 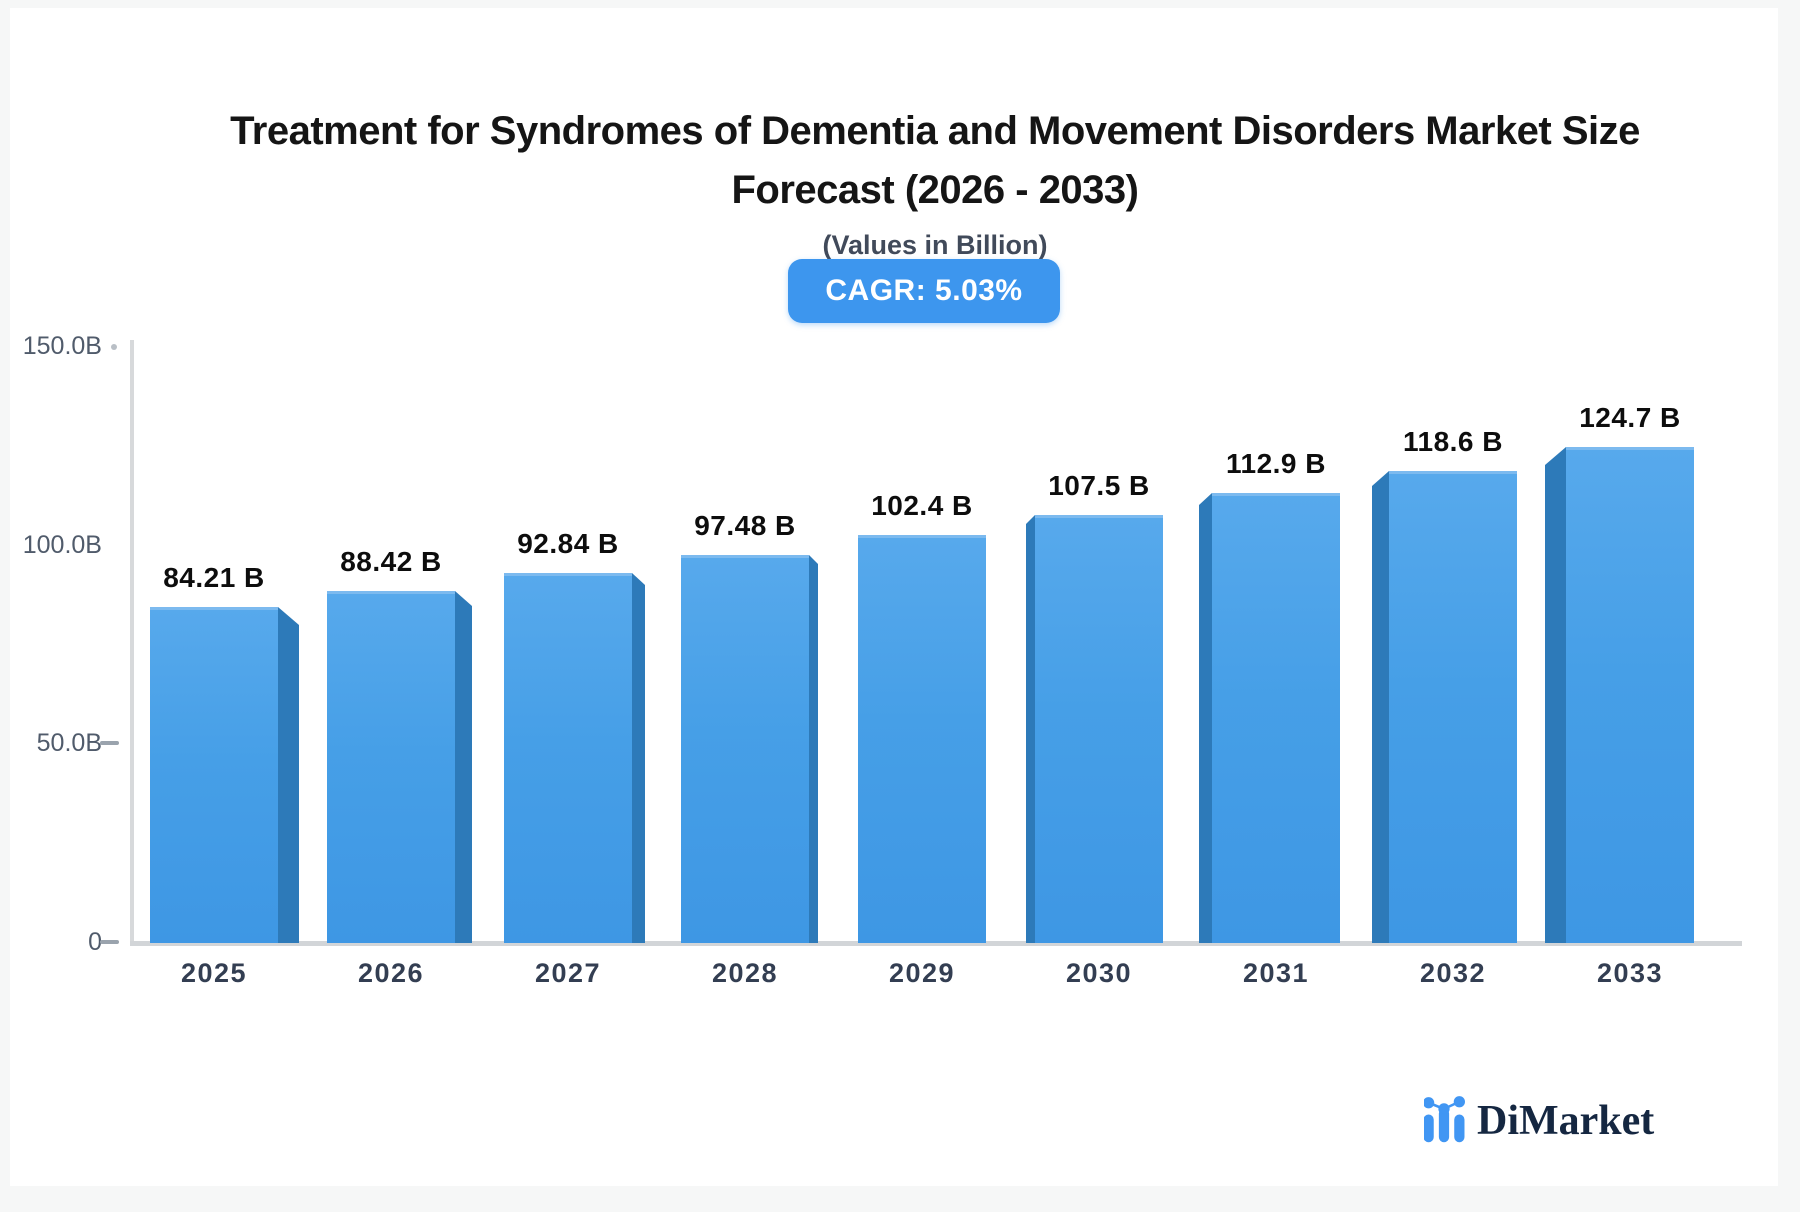 What do you see at coordinates (922, 973) in the screenshot?
I see `x-axis-label-2029: 2029` at bounding box center [922, 973].